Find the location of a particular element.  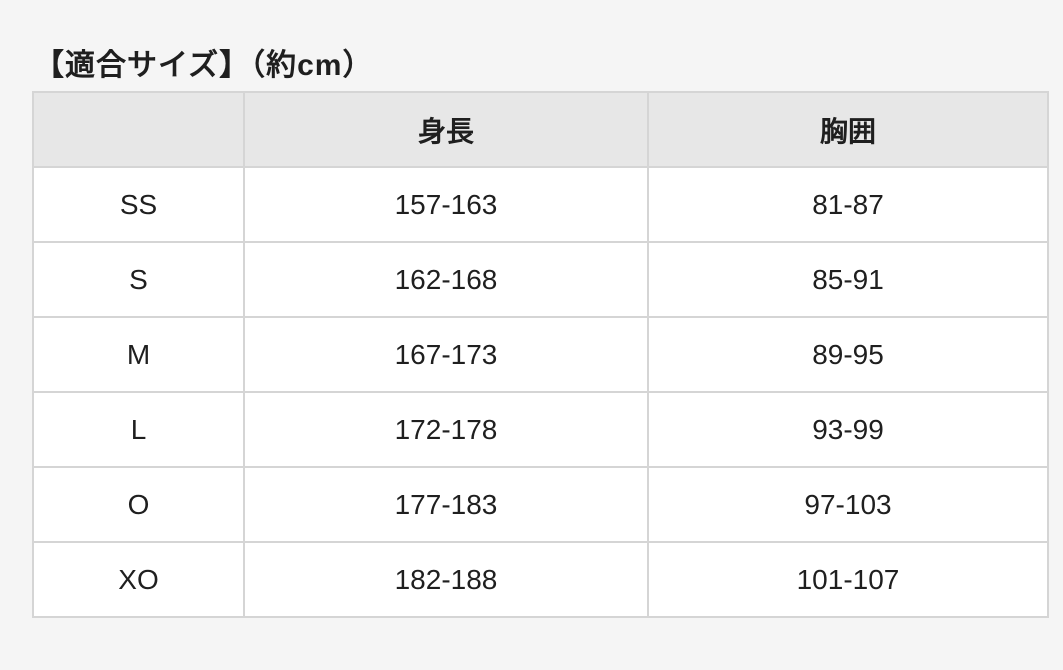

chest-cell: 89-95 is located at coordinates (848, 354).